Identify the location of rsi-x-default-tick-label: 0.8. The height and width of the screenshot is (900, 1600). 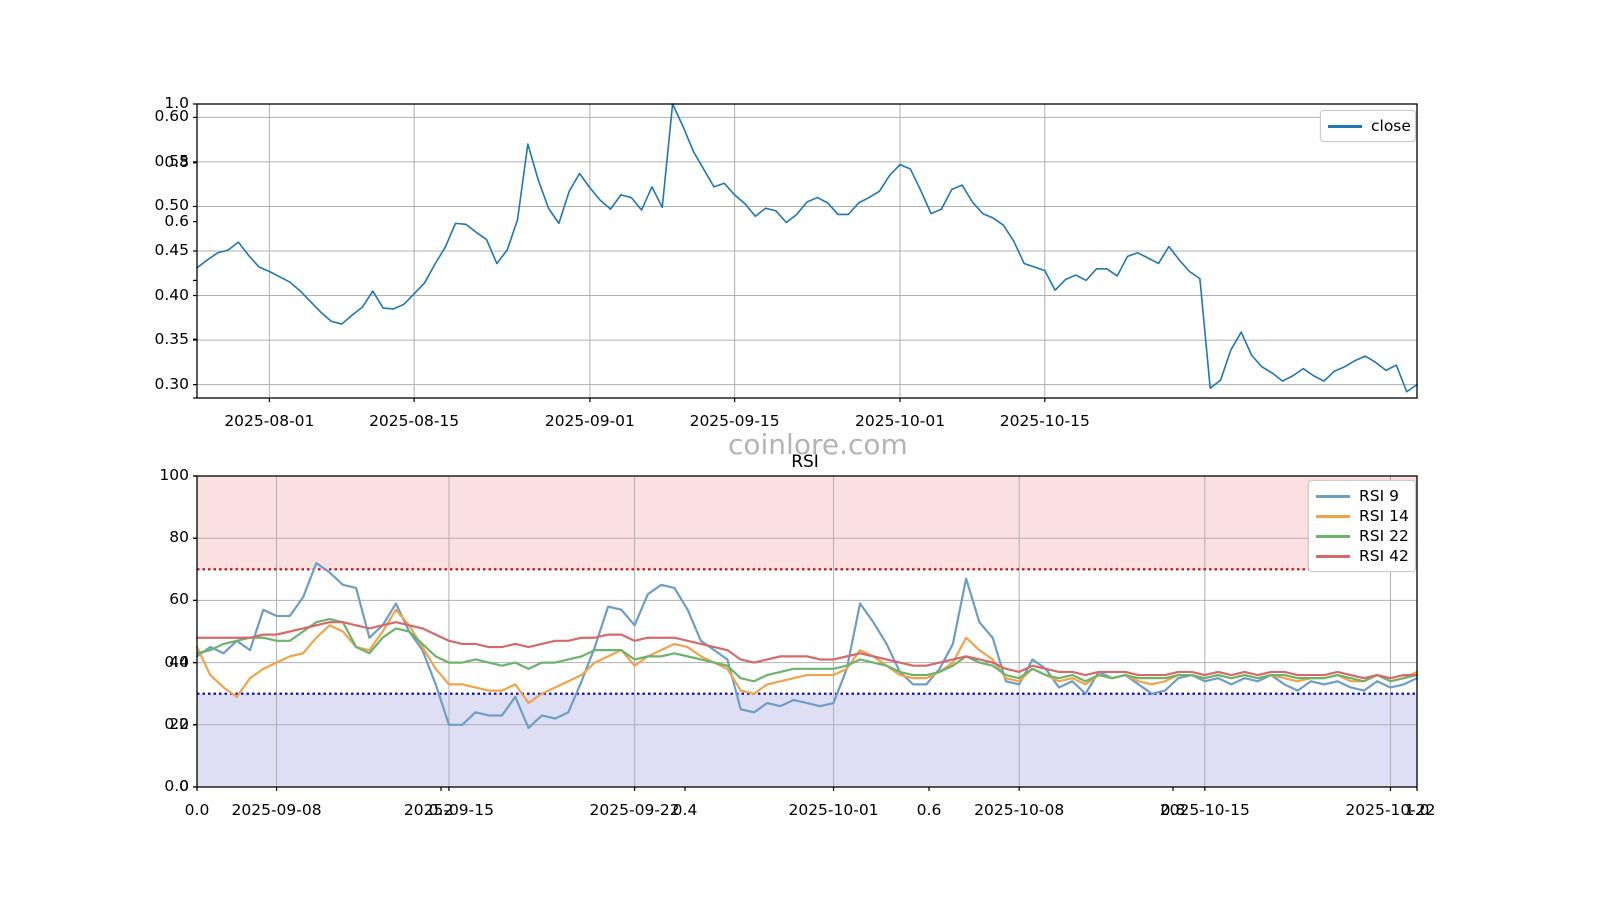
(1173, 810).